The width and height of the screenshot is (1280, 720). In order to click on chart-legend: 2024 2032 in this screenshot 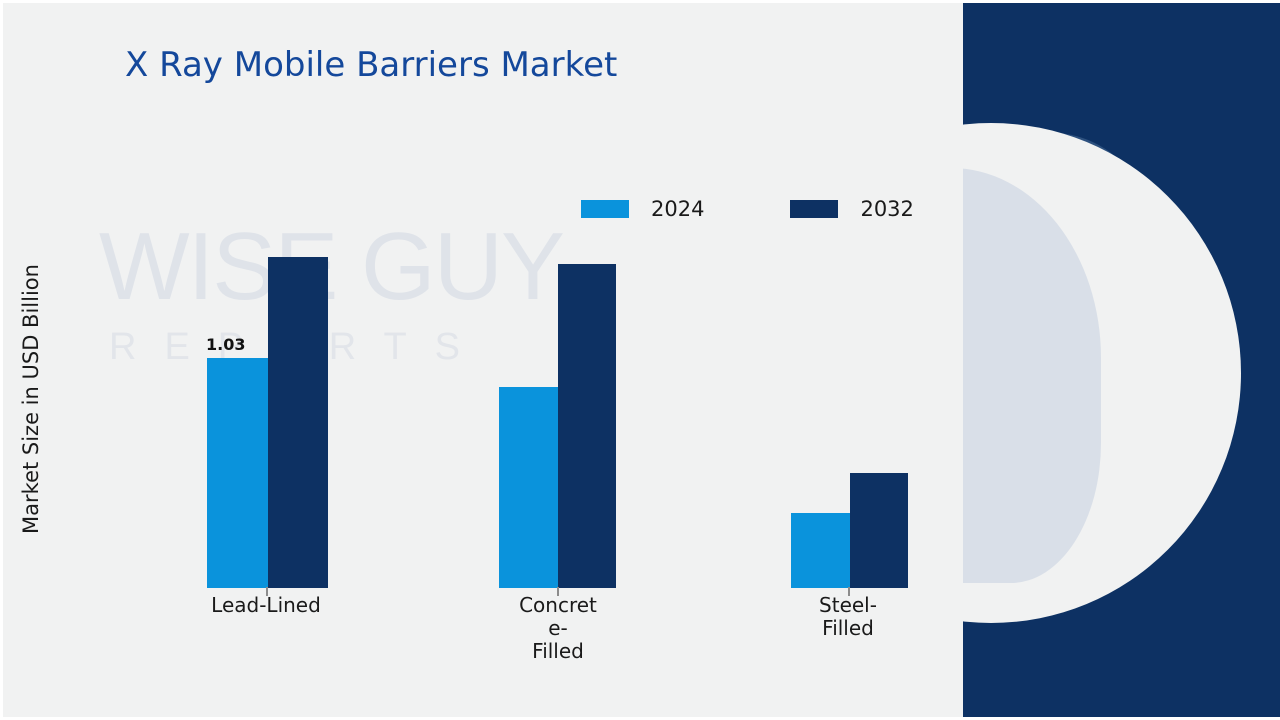, I will do `click(747, 209)`.